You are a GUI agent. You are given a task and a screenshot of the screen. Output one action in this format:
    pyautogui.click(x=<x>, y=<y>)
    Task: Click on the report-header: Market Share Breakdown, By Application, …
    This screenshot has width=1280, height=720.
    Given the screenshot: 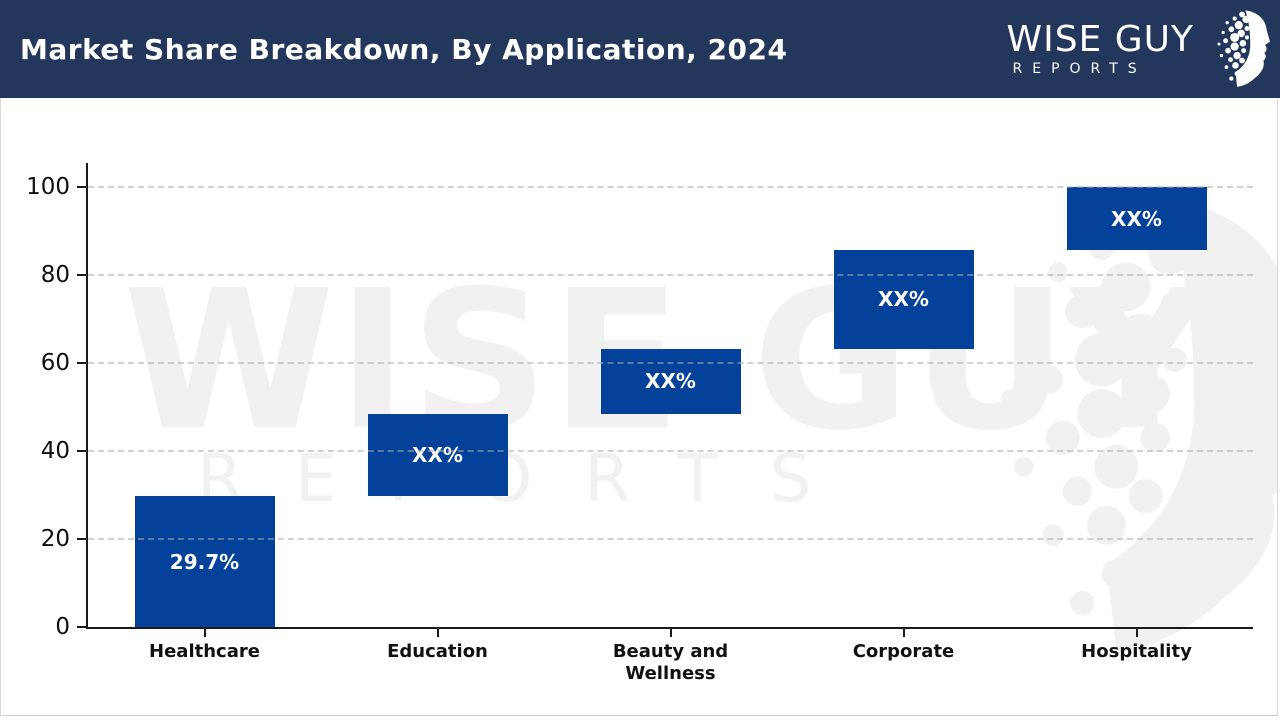 What is the action you would take?
    pyautogui.click(x=640, y=49)
    